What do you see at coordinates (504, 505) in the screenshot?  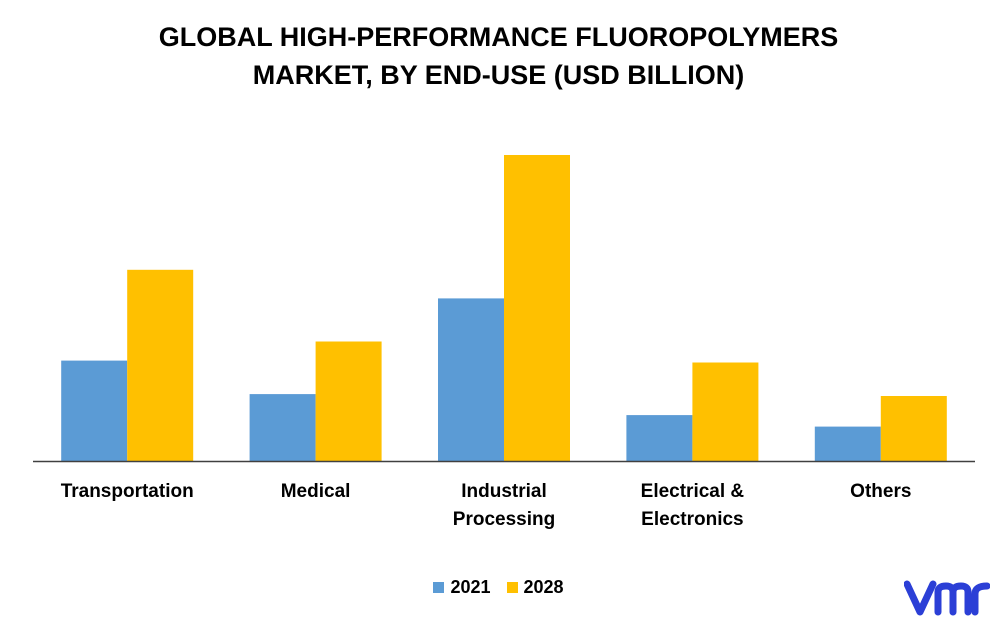 I see `category-label-2: Industrial Processing` at bounding box center [504, 505].